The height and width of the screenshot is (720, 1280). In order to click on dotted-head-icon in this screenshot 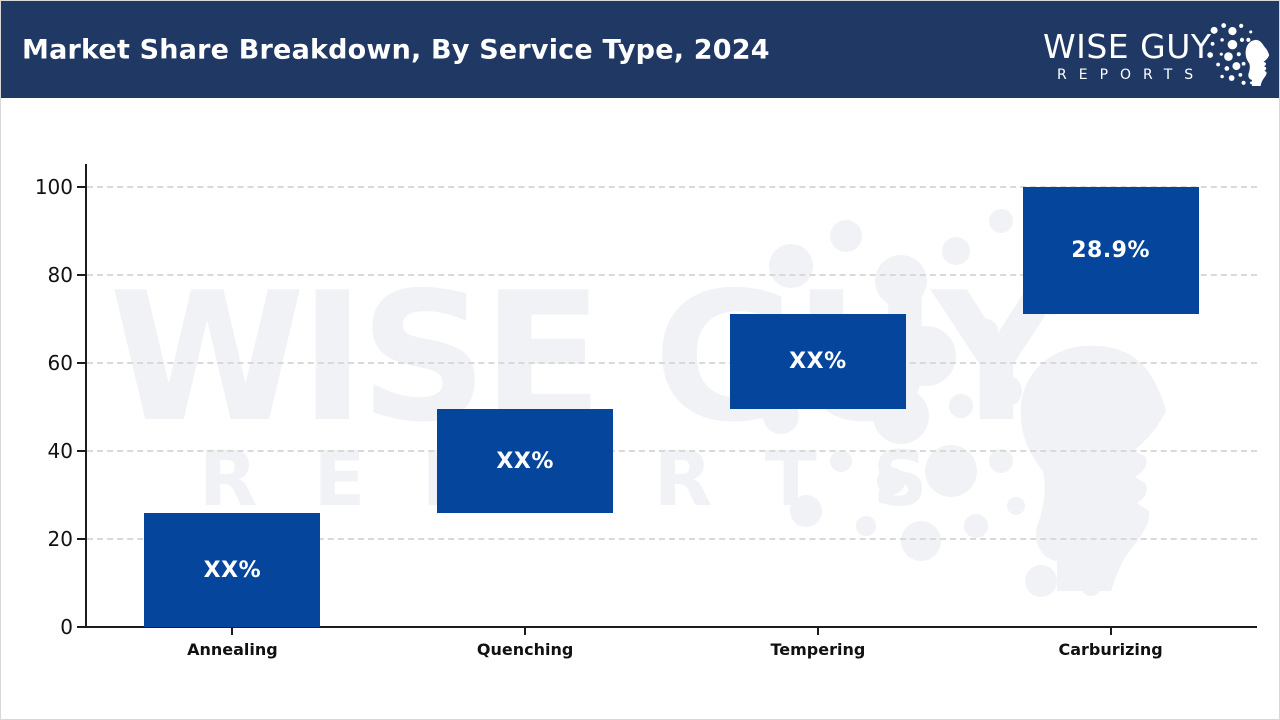, I will do `click(1238, 54)`.